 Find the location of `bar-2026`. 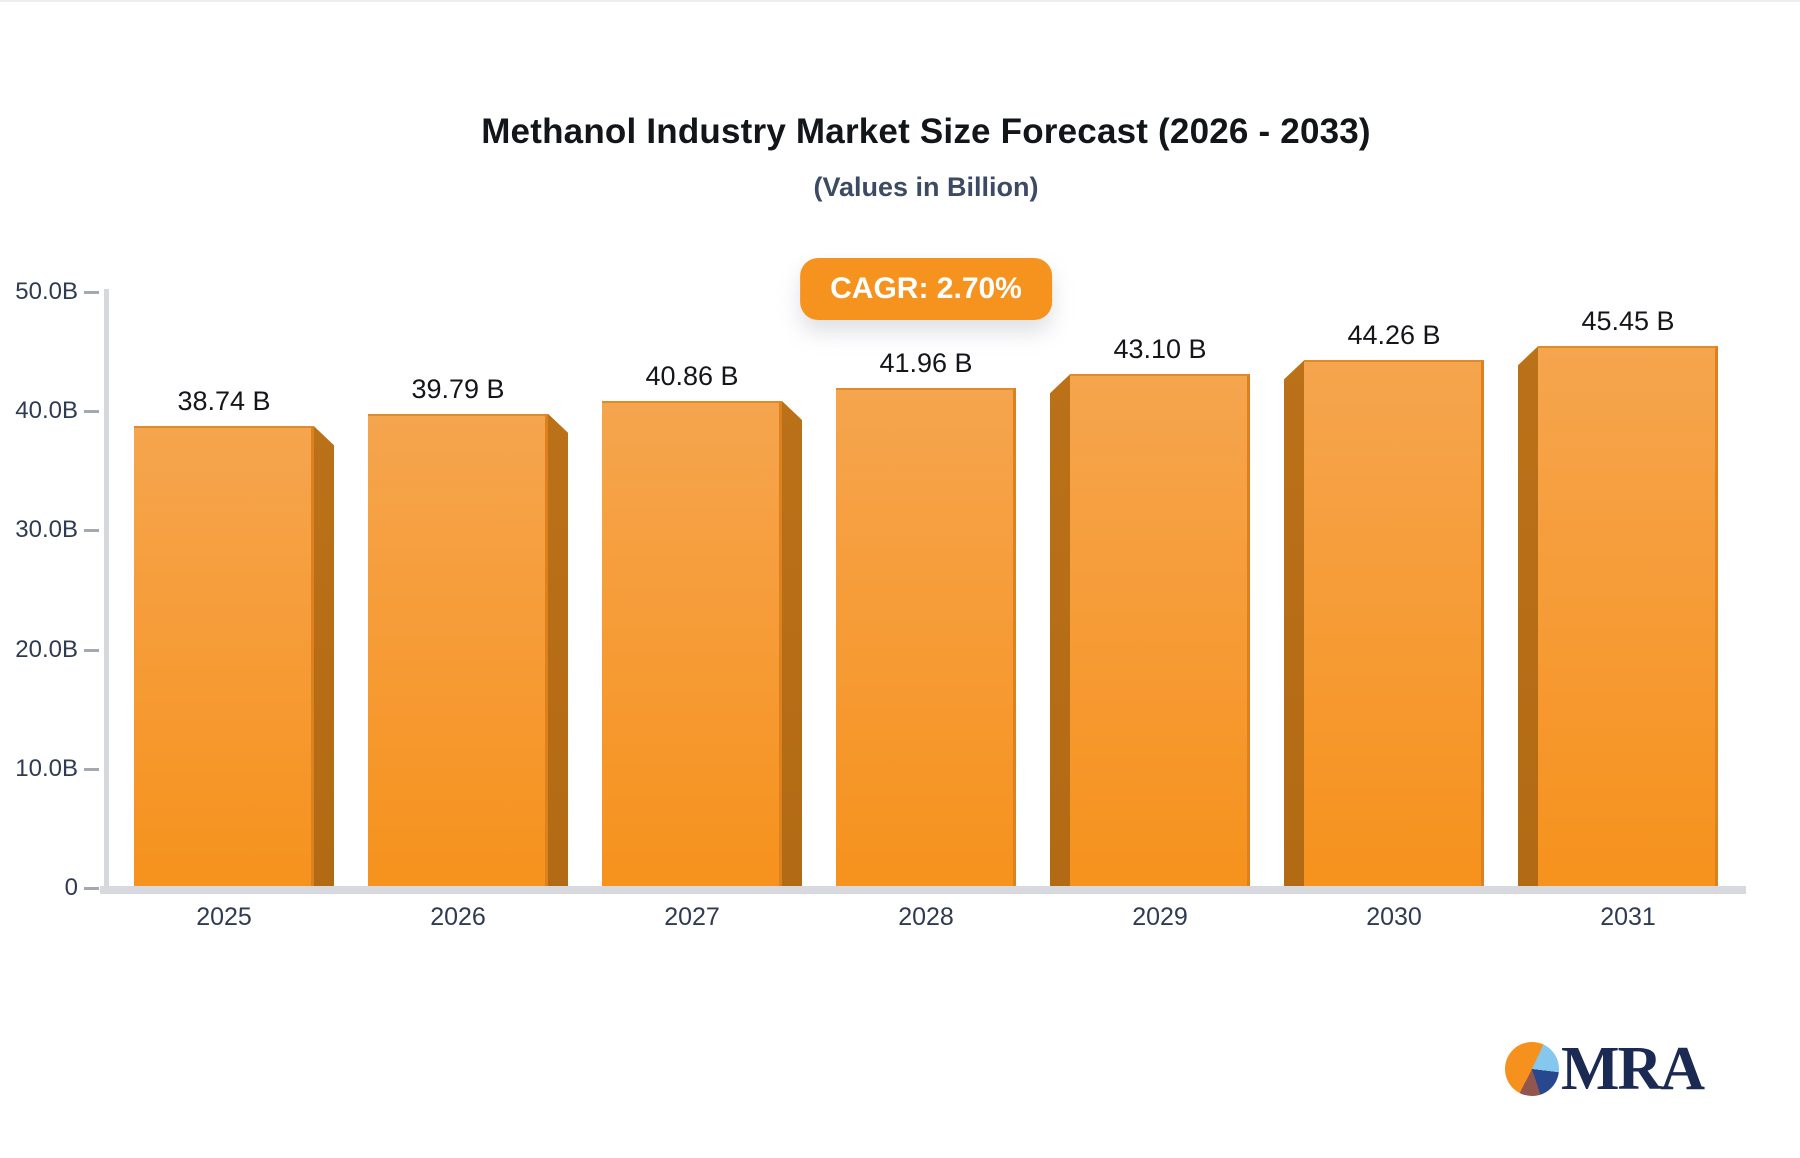

bar-2026 is located at coordinates (458, 650).